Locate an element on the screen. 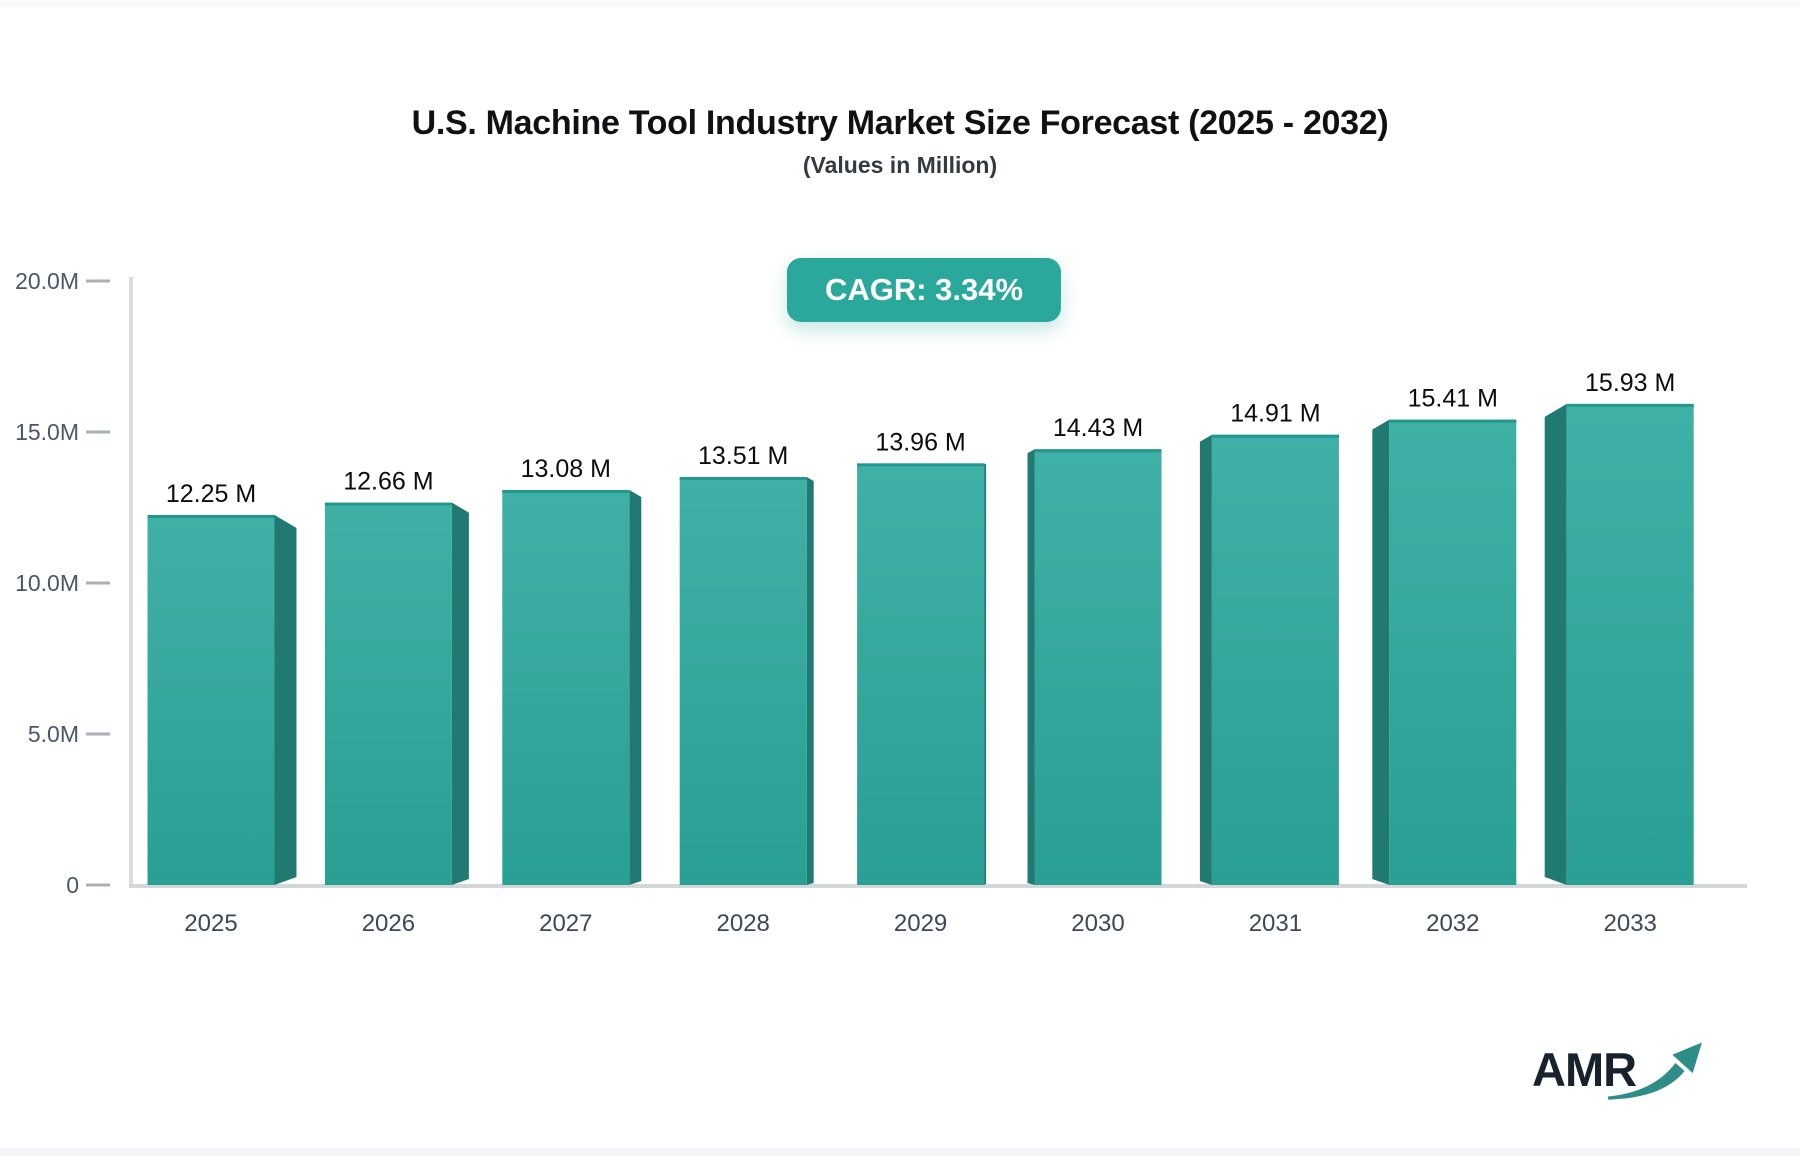 This screenshot has height=1156, width=1800. x-tick-label-2029: 2029 is located at coordinates (920, 923).